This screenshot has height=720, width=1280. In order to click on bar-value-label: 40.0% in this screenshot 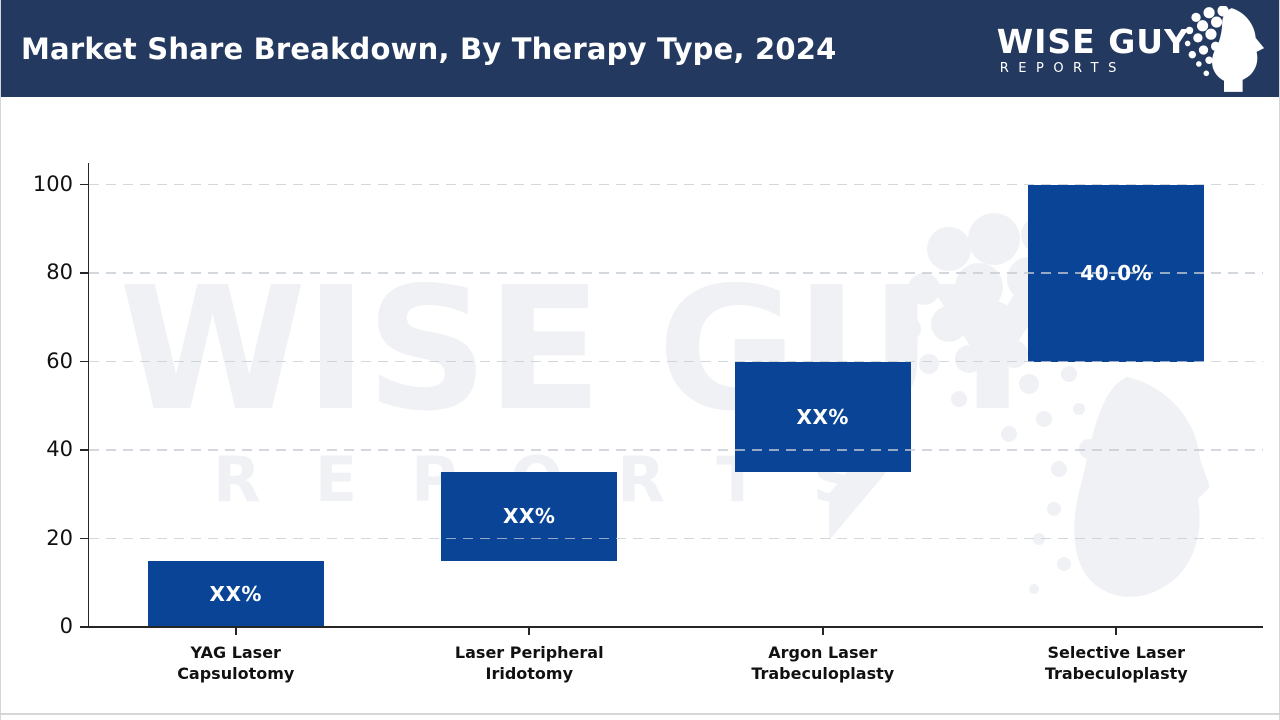, I will do `click(1116, 273)`.